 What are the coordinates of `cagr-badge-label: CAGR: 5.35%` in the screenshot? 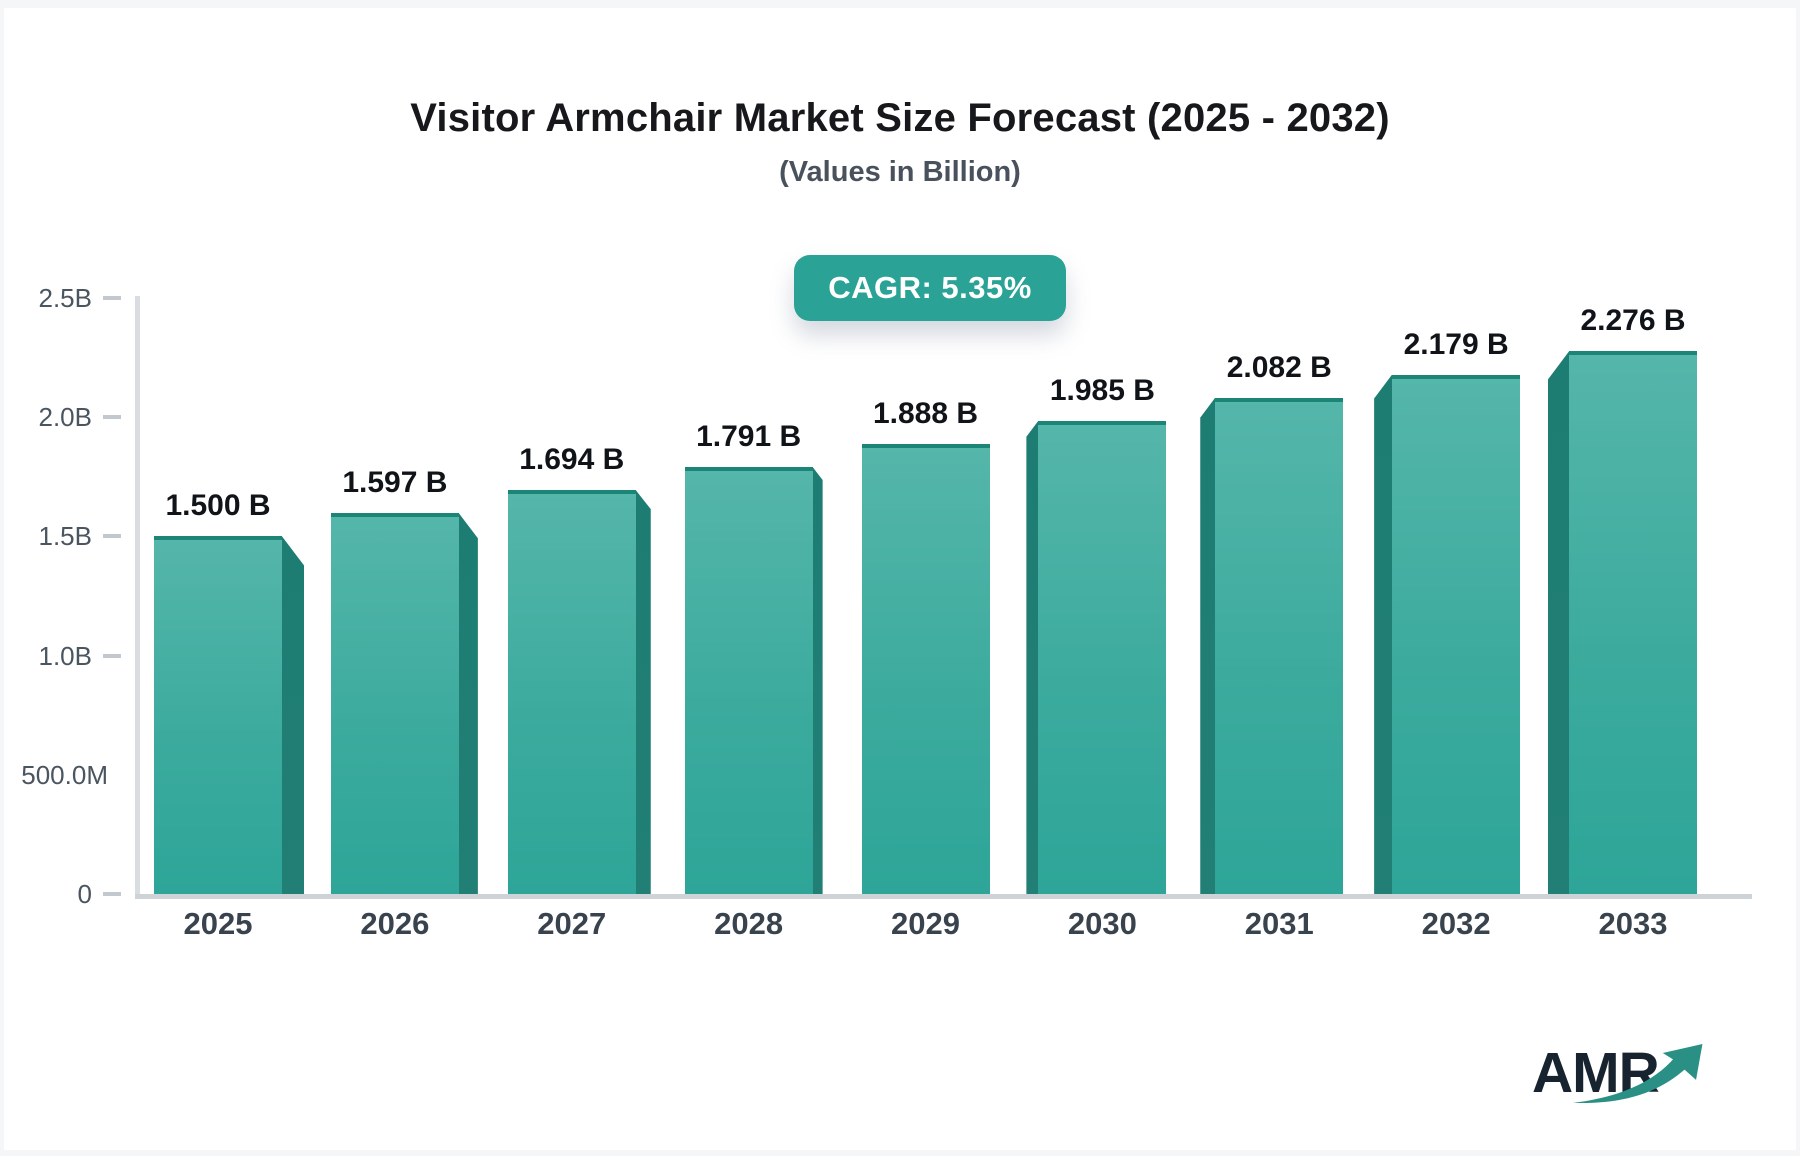 It's located at (930, 287).